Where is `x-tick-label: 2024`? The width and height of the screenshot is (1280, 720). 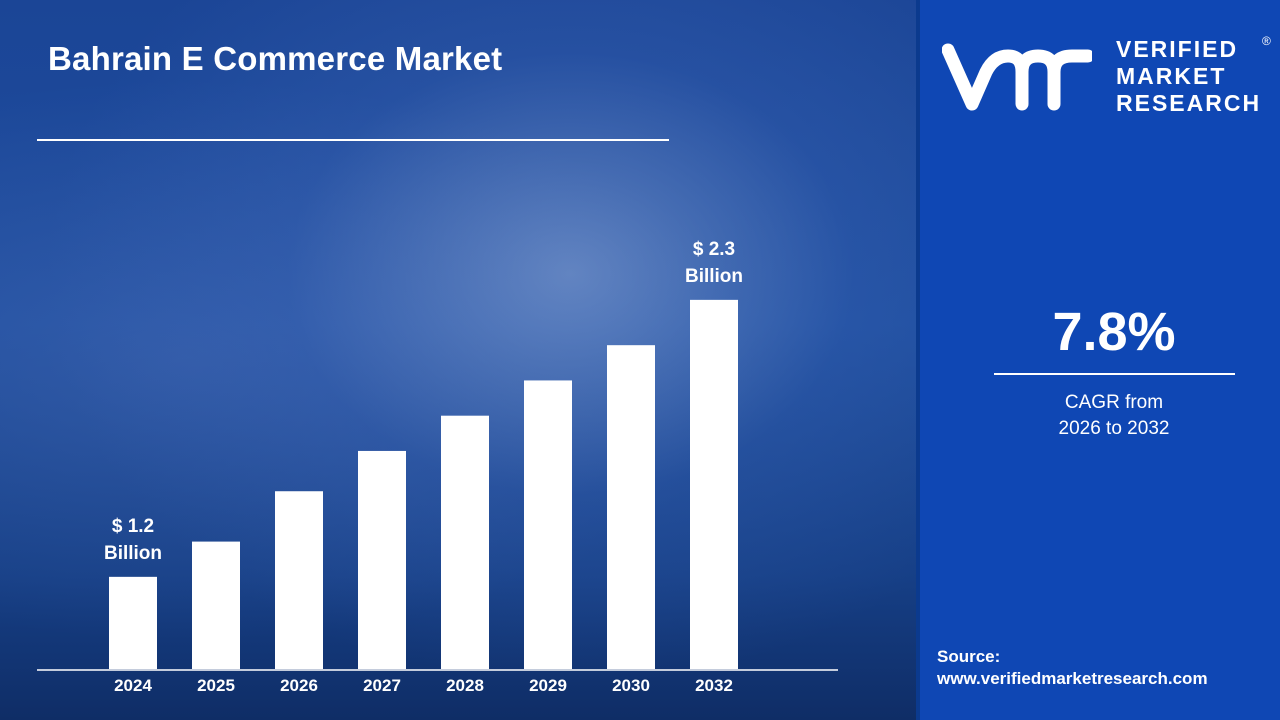 x-tick-label: 2024 is located at coordinates (133, 685).